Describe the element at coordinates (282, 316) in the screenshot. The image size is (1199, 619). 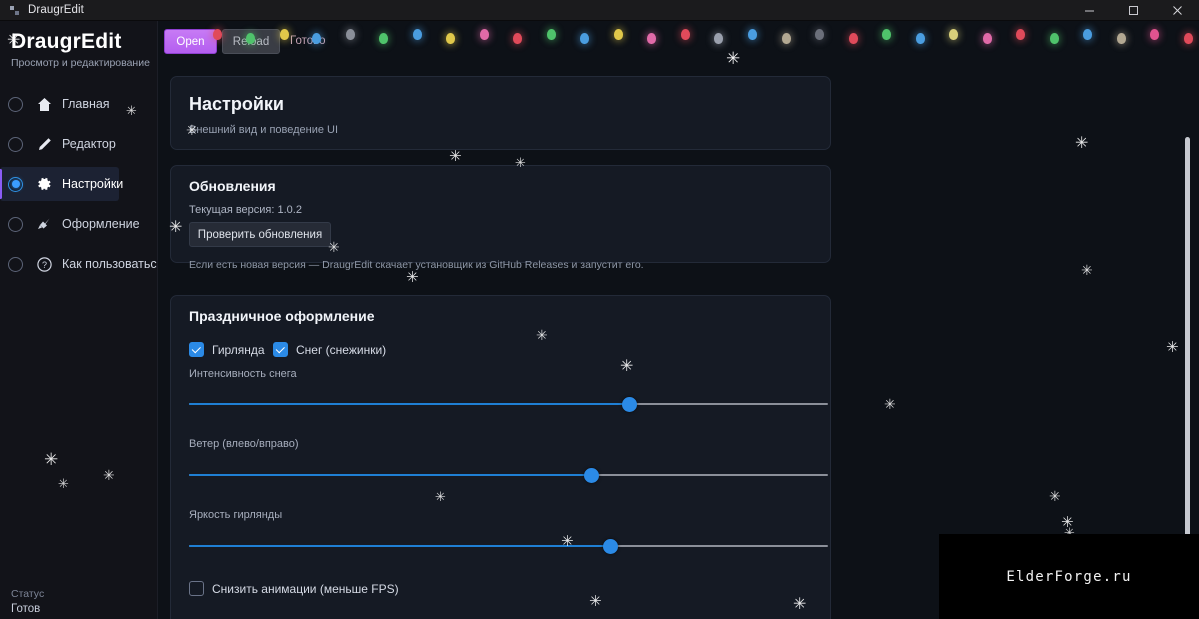
I see `festive-title: Праздничное оформление` at that location.